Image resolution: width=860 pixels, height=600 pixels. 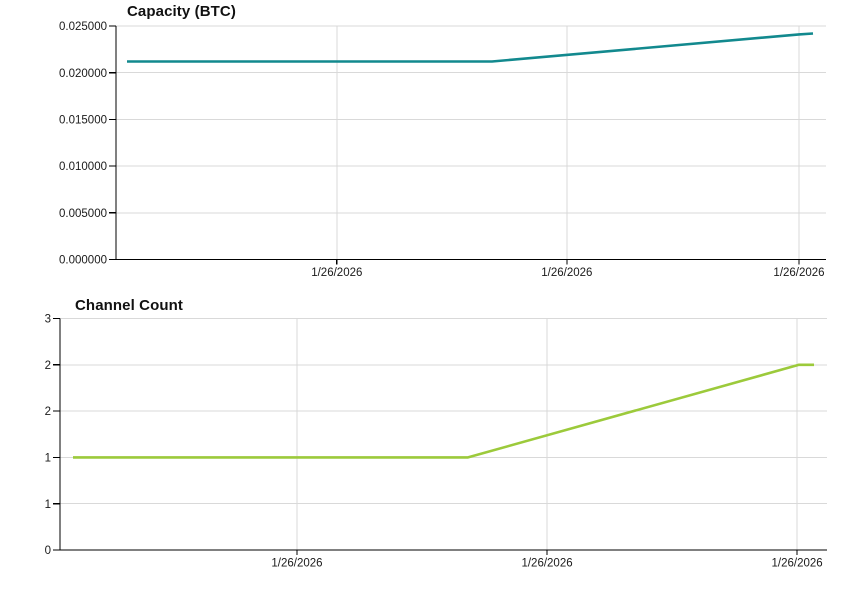 I want to click on svg-text: 0, so click(x=48, y=551).